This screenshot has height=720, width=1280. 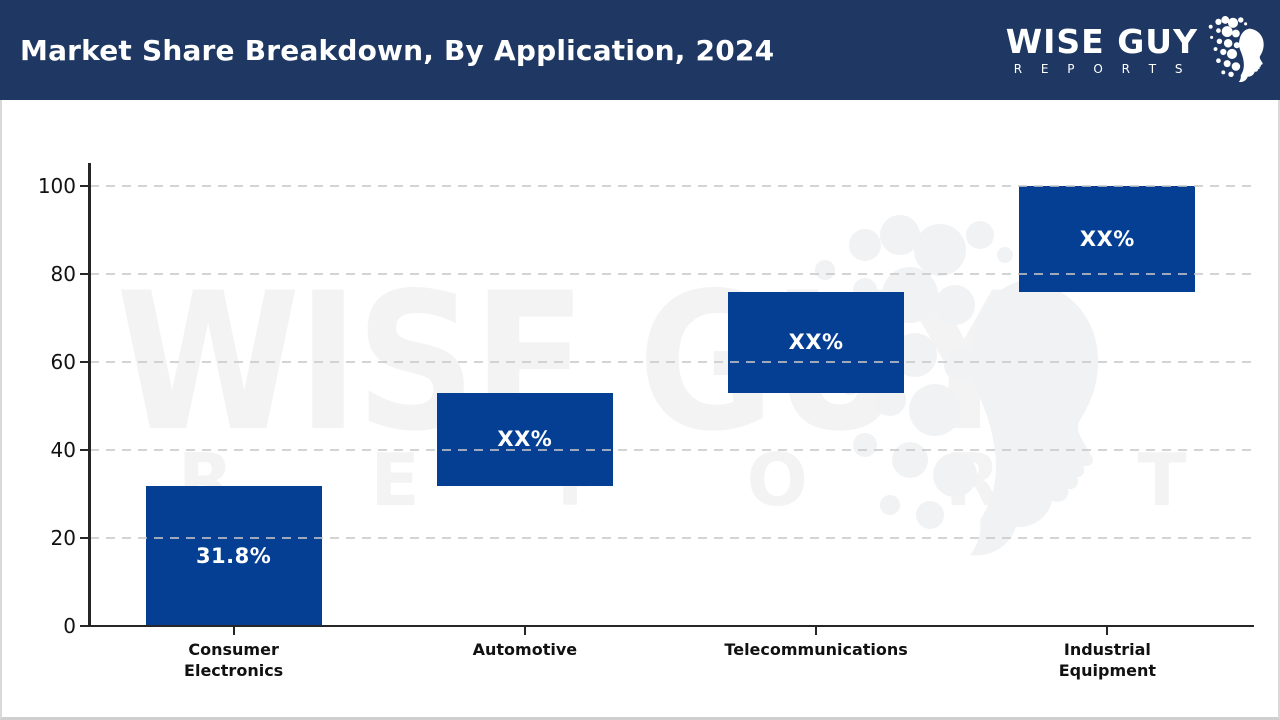 I want to click on x-tick-mark-automotive, so click(x=524, y=631).